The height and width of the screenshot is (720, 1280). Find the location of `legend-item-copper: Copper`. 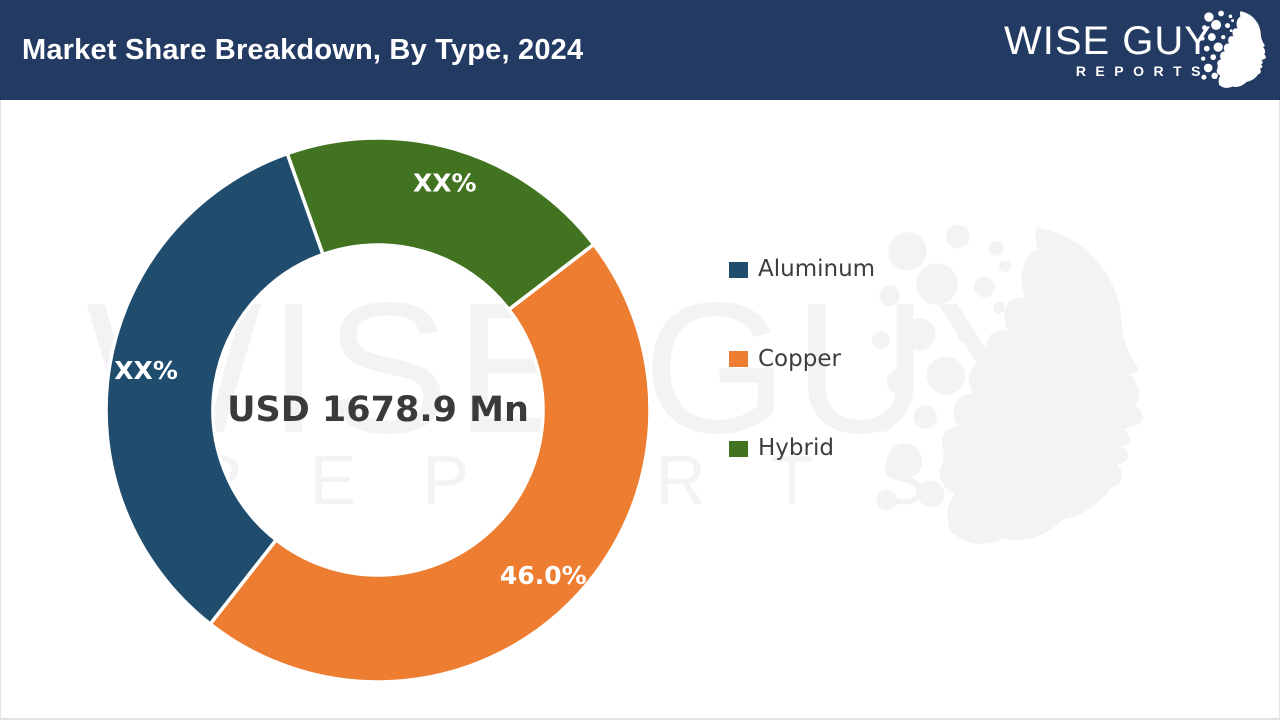

legend-item-copper: Copper is located at coordinates (802, 360).